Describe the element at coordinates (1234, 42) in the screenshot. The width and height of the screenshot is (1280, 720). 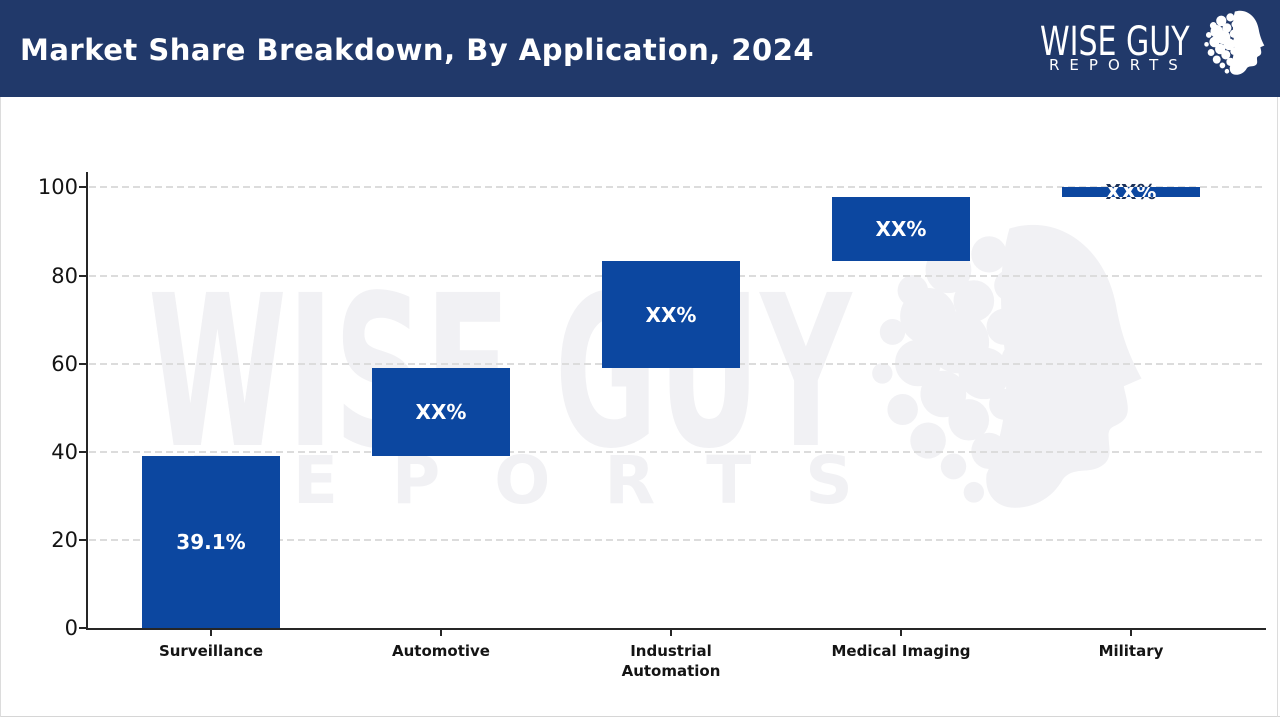
I see `logo-face-profile-icon` at that location.